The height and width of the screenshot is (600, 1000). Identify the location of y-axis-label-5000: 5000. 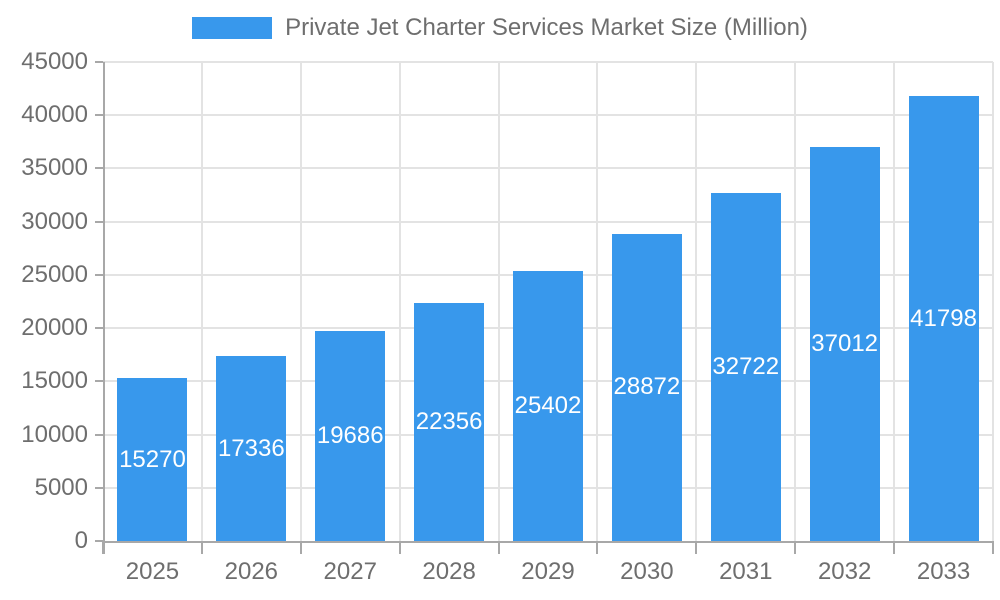
(61, 487).